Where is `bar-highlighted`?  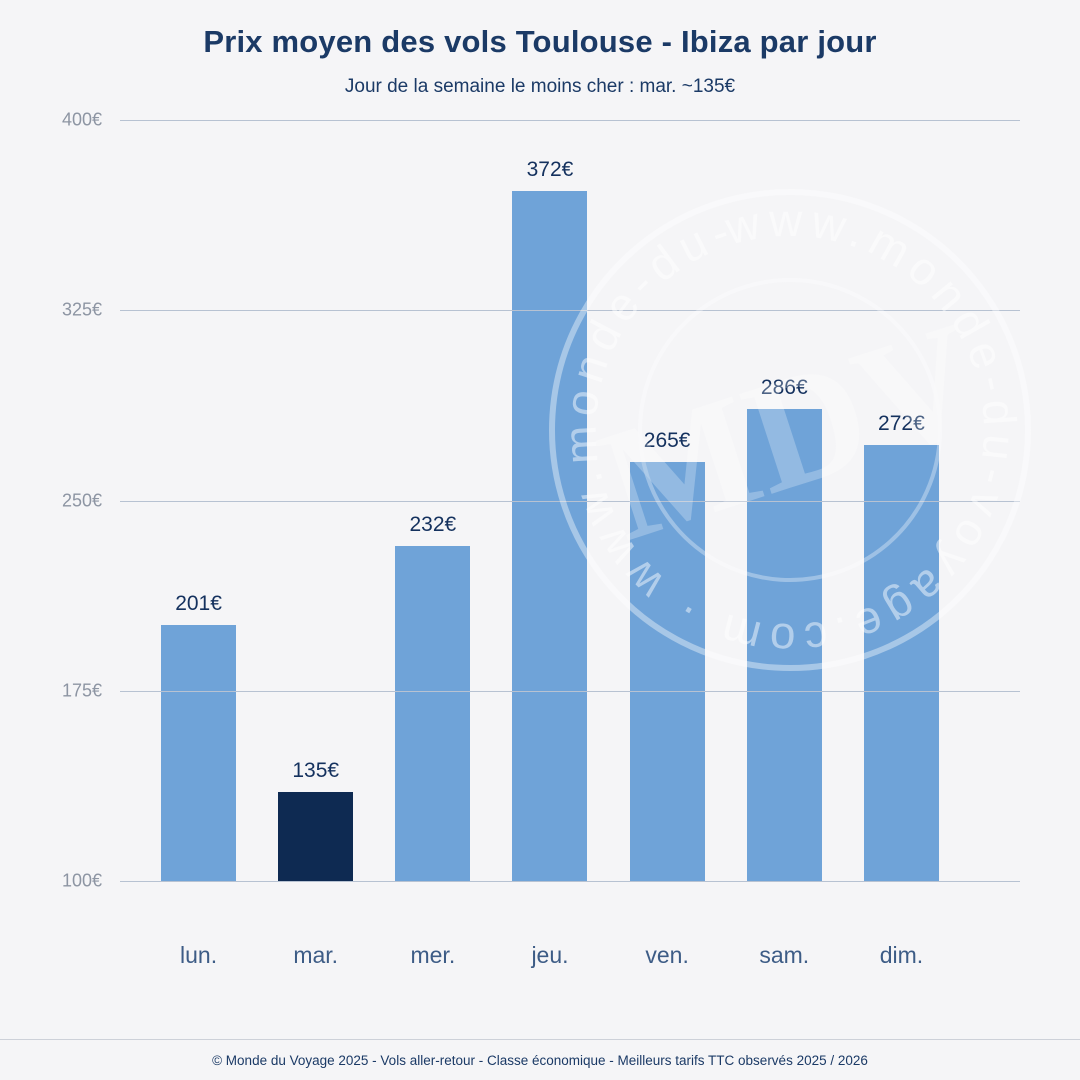 bar-highlighted is located at coordinates (316, 836).